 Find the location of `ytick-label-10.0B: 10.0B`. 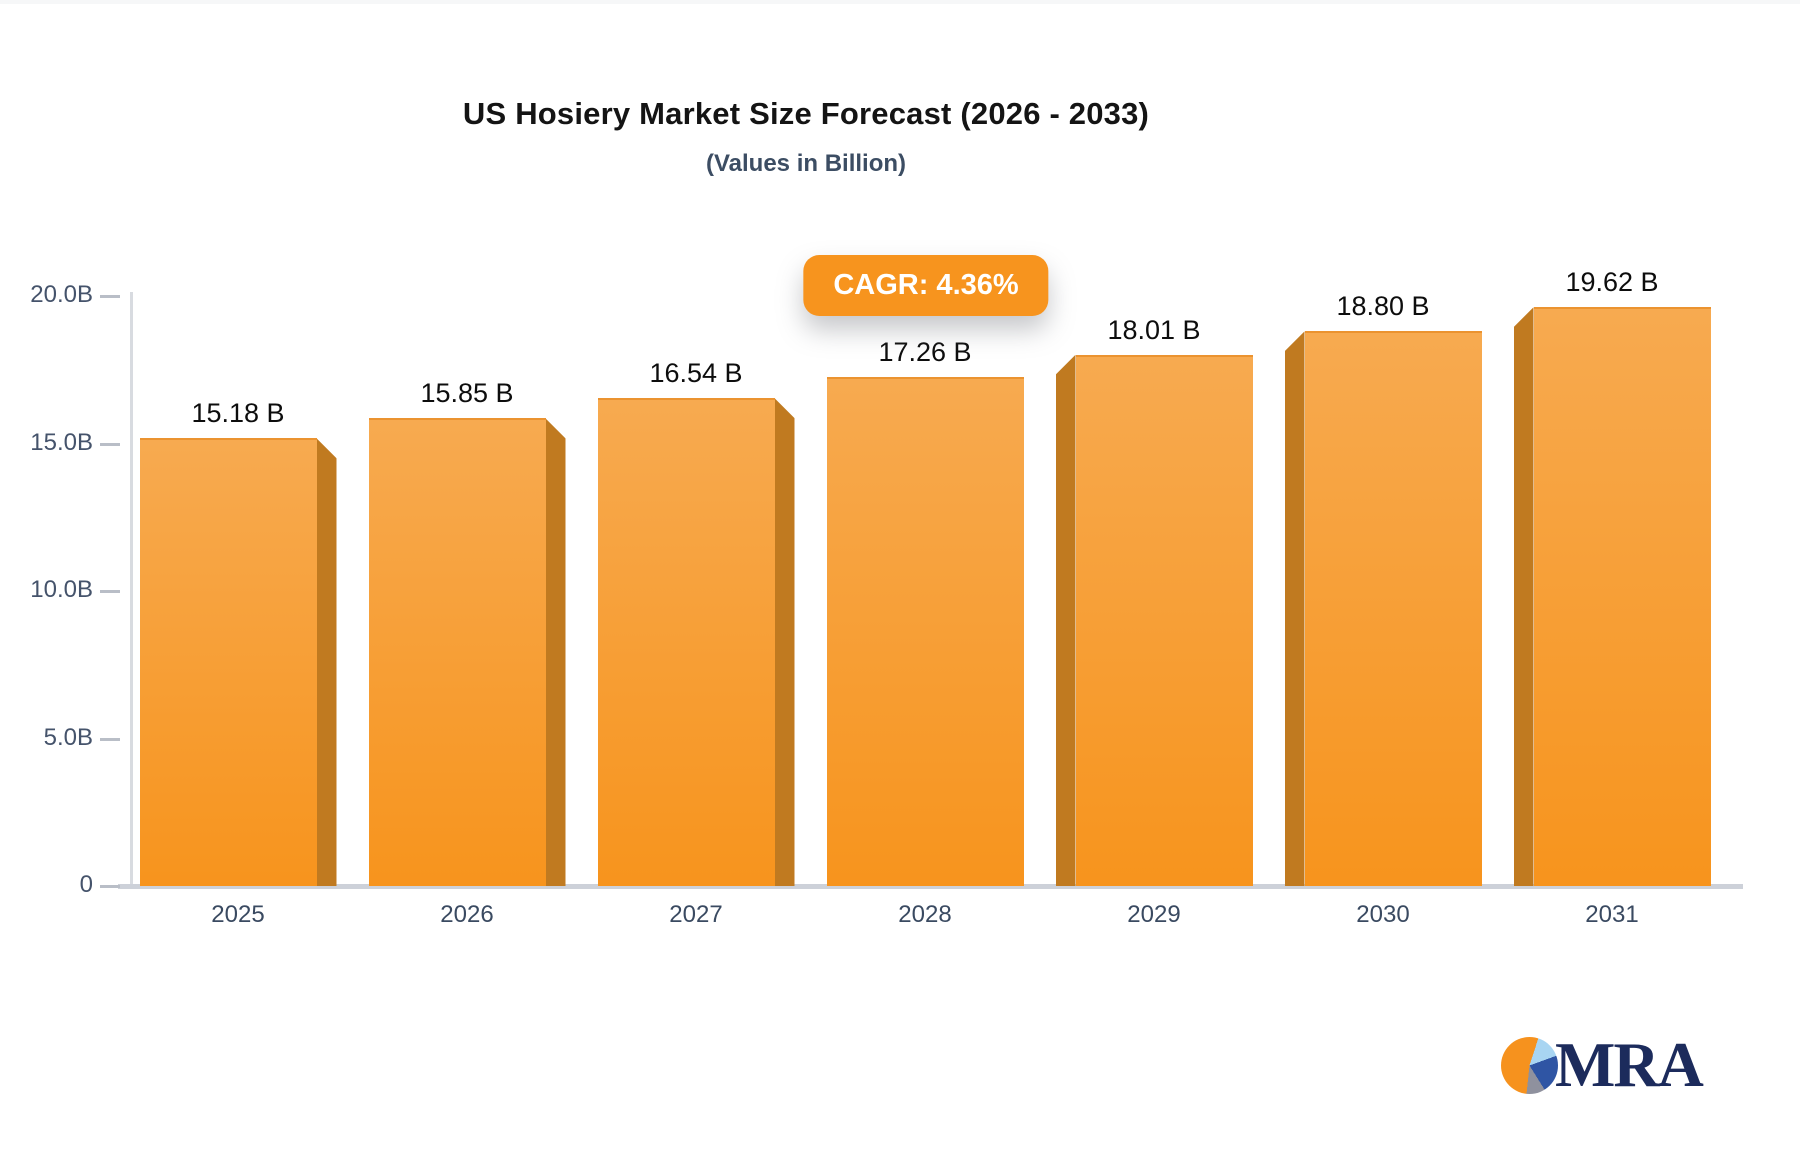

ytick-label-10.0B: 10.0B is located at coordinates (61, 589).